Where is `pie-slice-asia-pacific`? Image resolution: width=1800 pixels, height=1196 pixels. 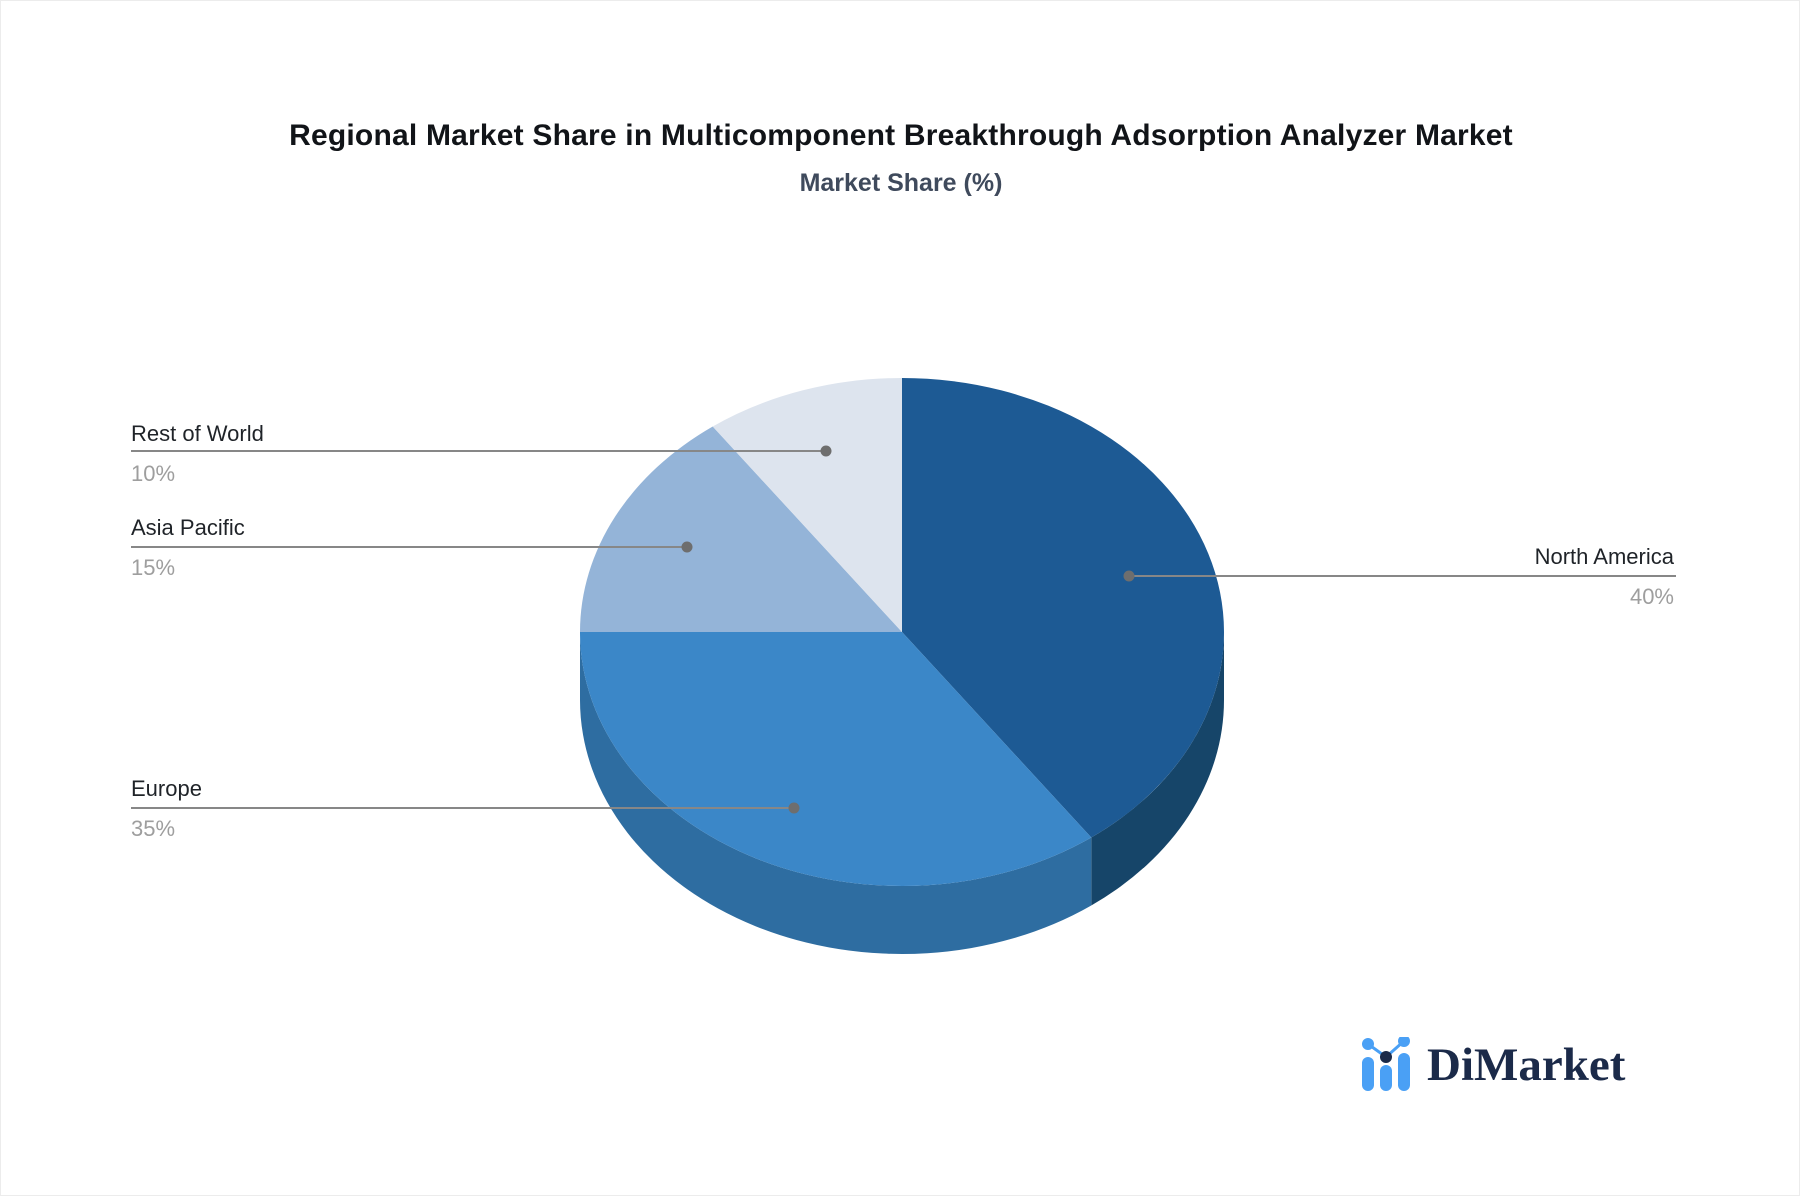 pie-slice-asia-pacific is located at coordinates (741, 529).